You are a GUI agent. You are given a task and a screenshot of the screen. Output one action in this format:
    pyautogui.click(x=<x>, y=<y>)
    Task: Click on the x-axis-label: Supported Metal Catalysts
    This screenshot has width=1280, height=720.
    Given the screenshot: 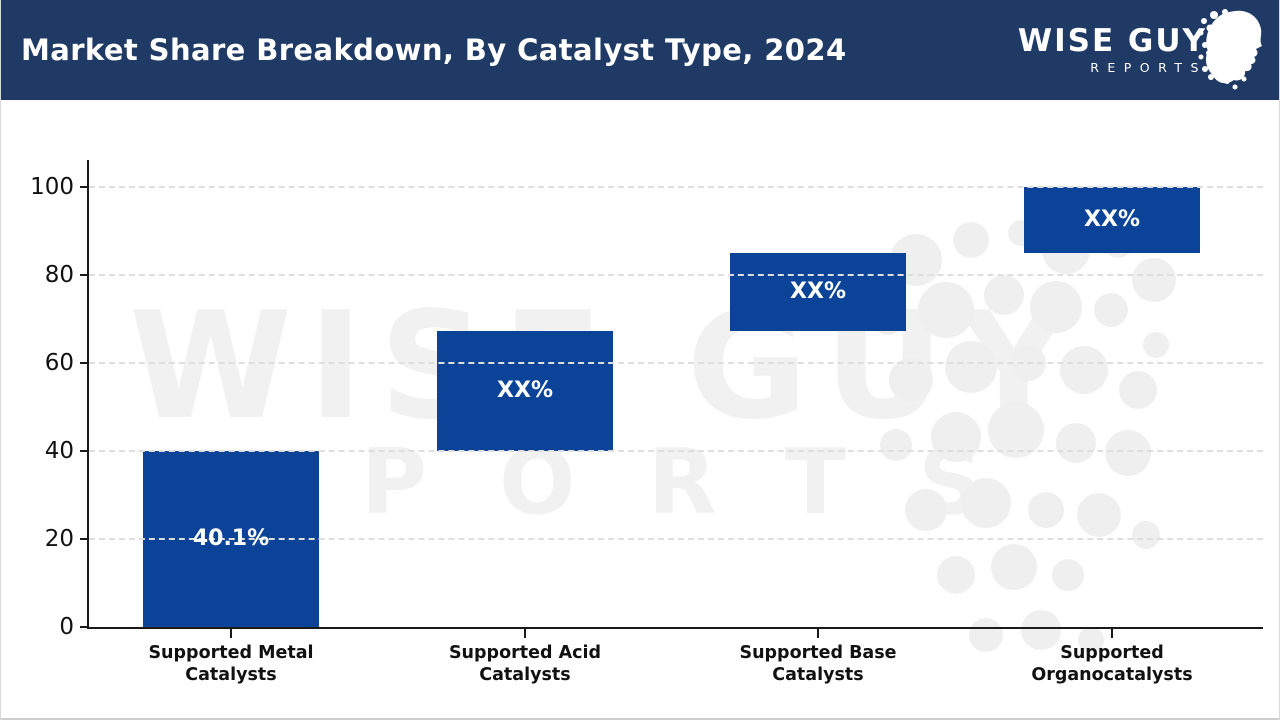 What is the action you would take?
    pyautogui.click(x=231, y=665)
    